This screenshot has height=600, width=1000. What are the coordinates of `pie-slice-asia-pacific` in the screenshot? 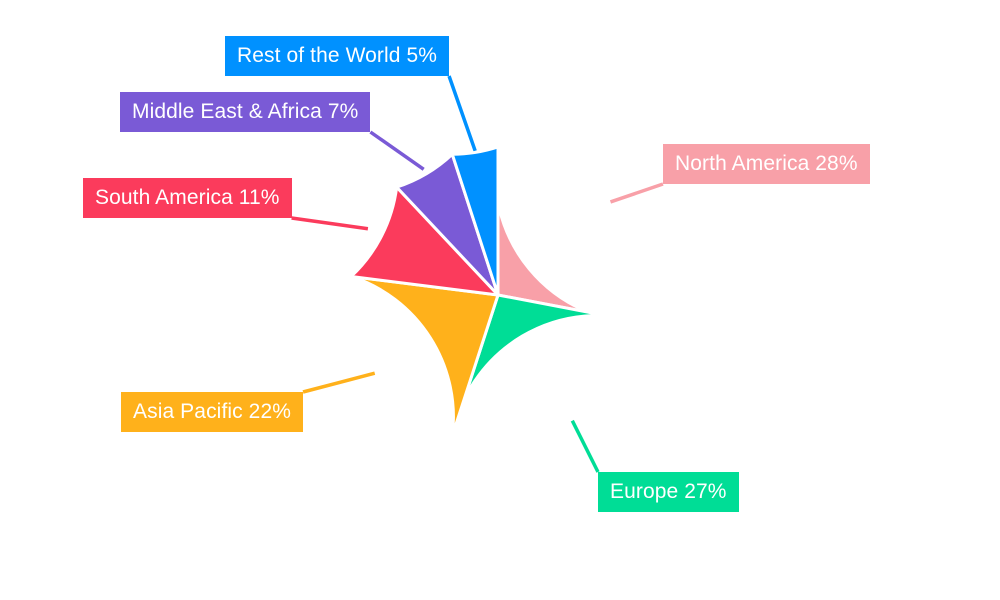 It's located at (424, 356).